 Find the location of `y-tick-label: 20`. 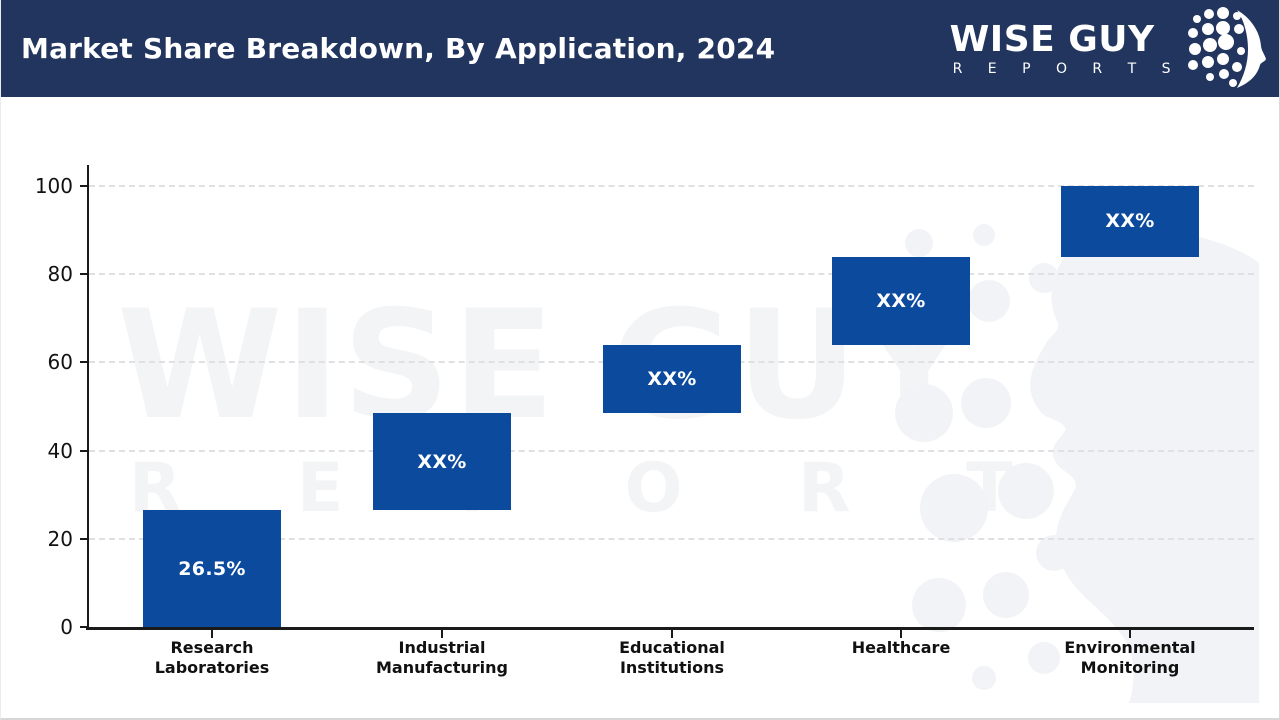

y-tick-label: 20 is located at coordinates (60, 538).